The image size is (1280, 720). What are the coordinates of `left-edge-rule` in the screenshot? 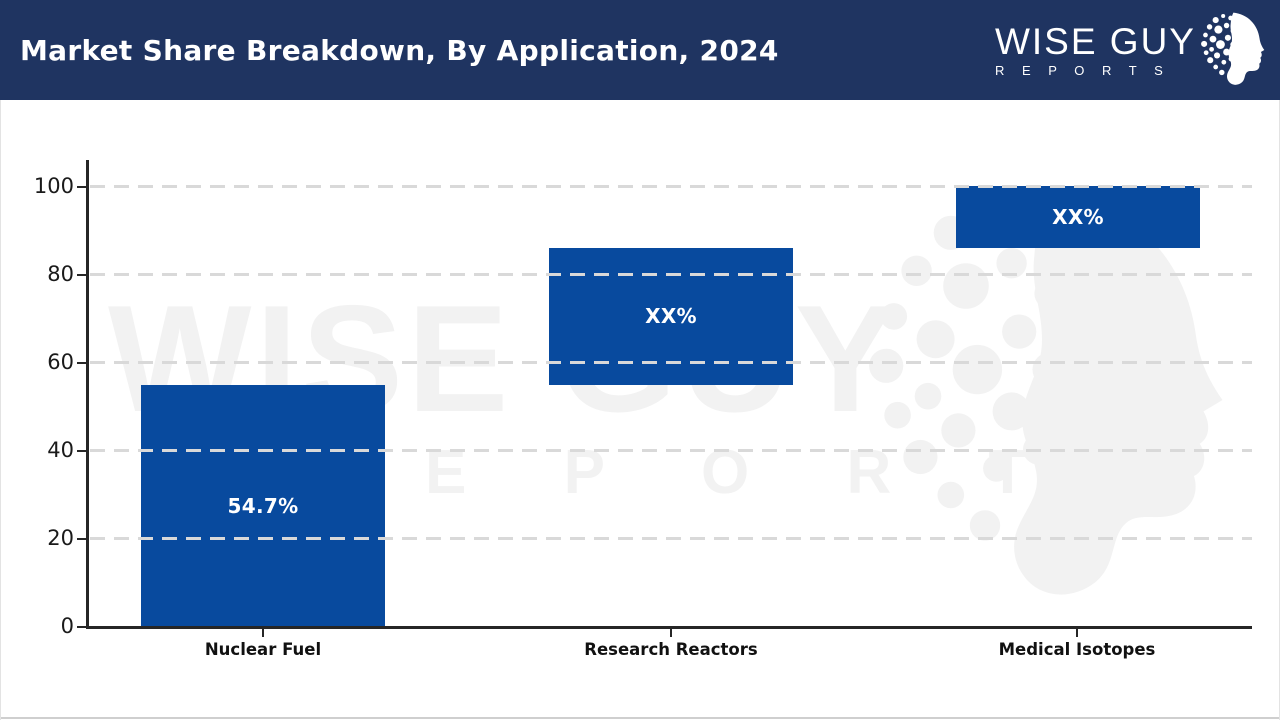 It's located at (0, 410).